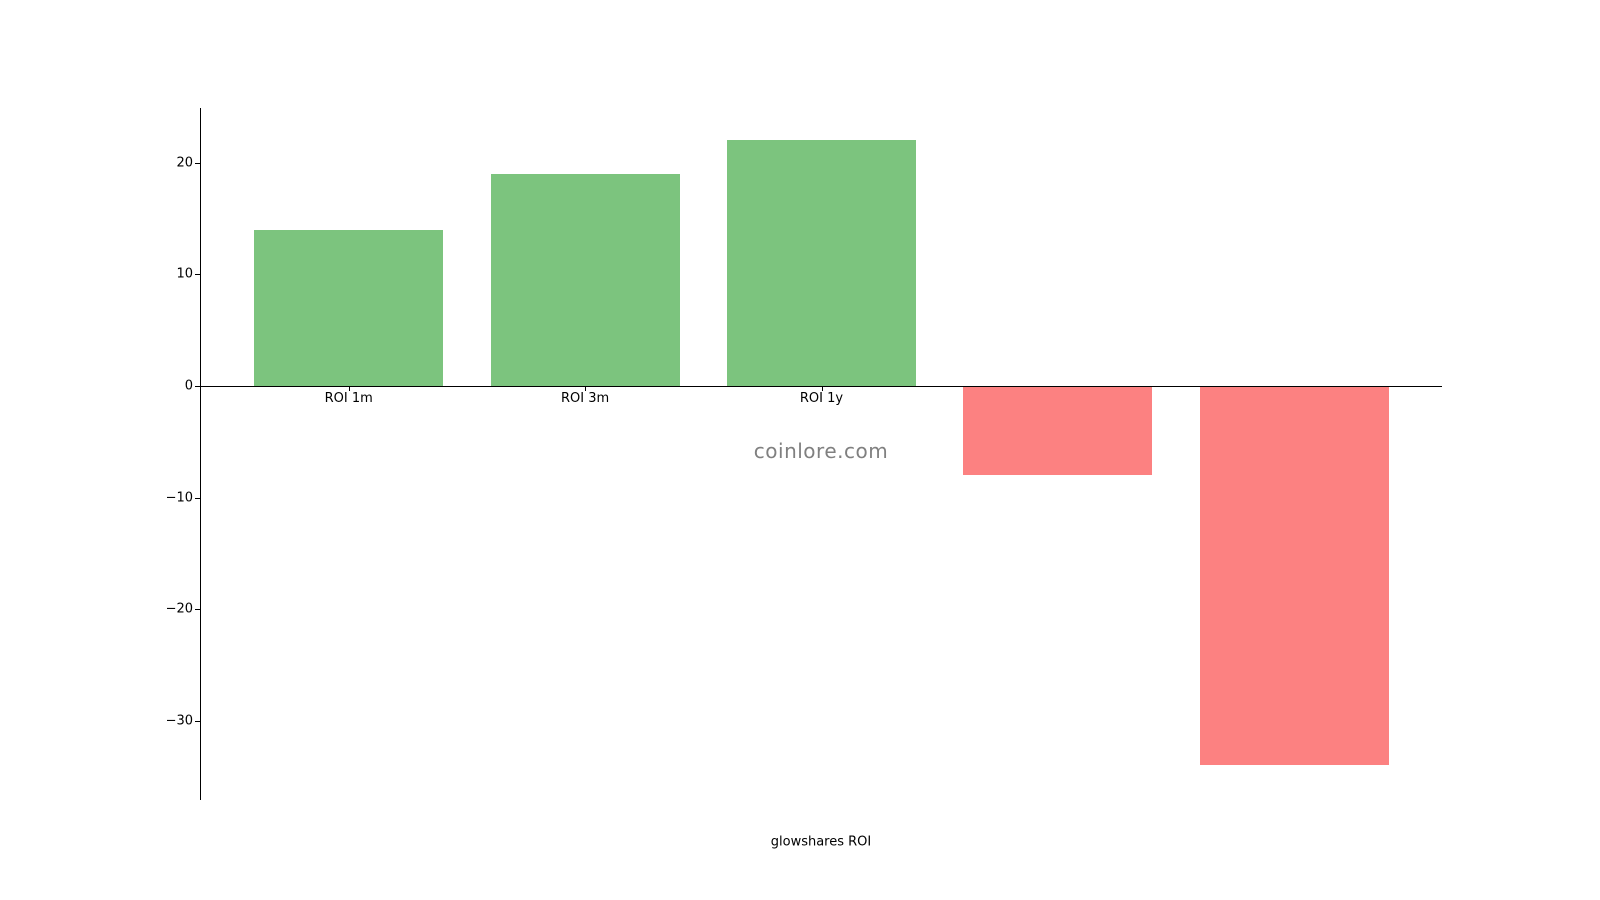 Image resolution: width=1600 pixels, height=900 pixels. What do you see at coordinates (585, 279) in the screenshot?
I see `bar-roi-3m` at bounding box center [585, 279].